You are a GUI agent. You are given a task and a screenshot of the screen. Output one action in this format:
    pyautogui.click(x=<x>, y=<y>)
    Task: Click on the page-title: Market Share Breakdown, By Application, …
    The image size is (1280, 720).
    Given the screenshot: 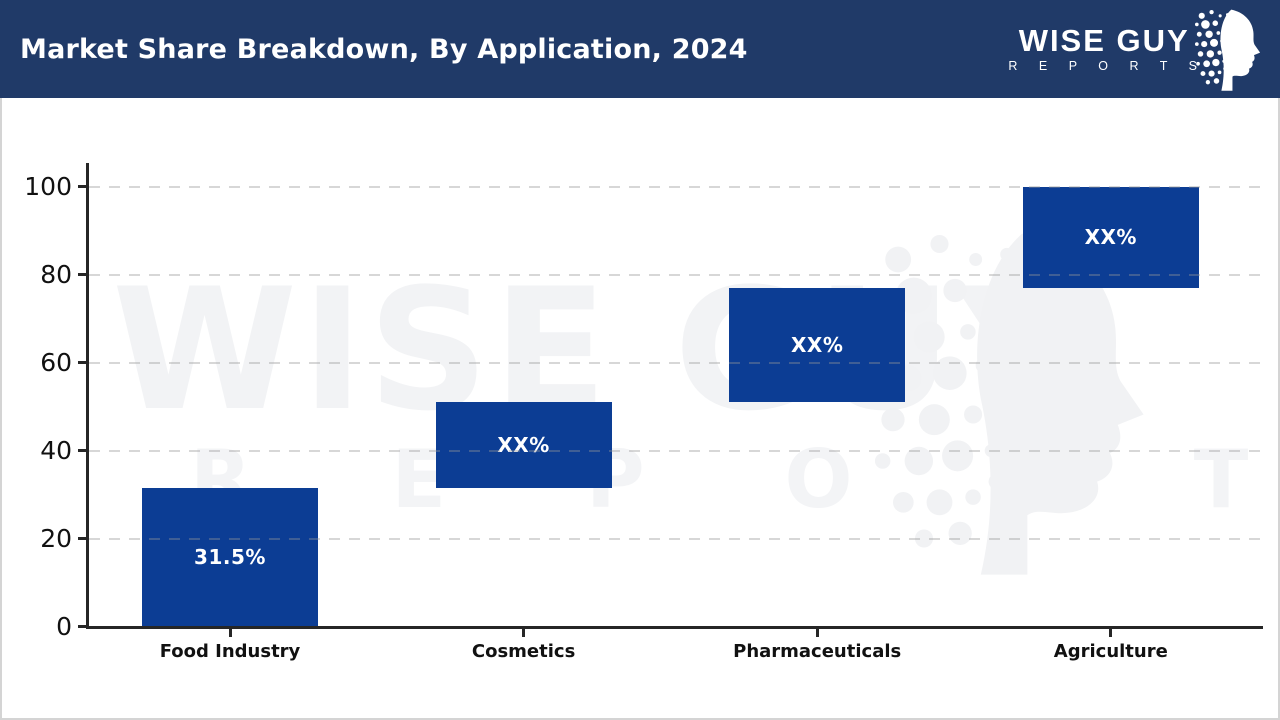 What is the action you would take?
    pyautogui.click(x=384, y=49)
    